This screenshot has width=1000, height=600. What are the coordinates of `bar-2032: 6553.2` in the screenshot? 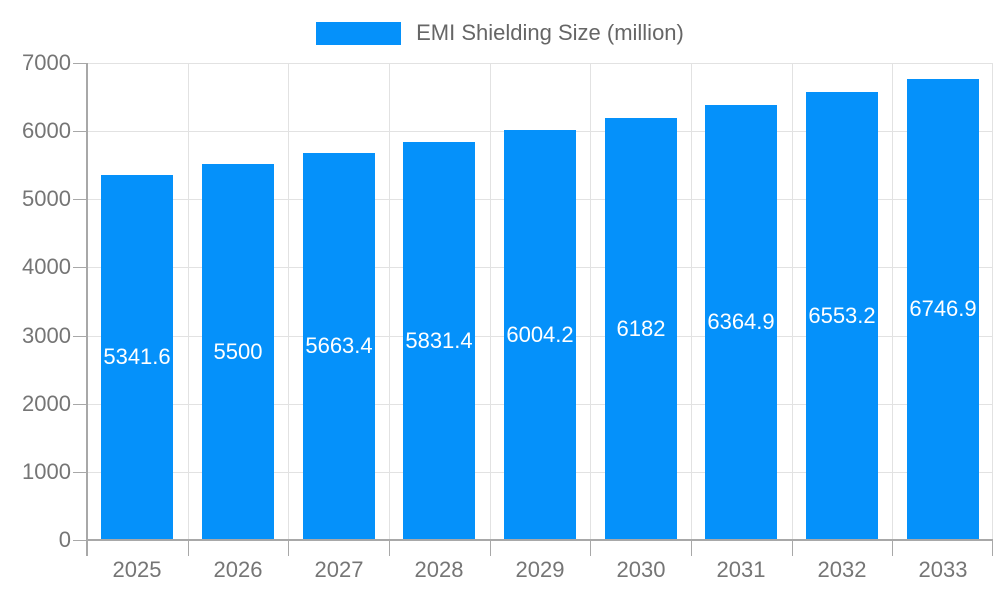 It's located at (842, 315).